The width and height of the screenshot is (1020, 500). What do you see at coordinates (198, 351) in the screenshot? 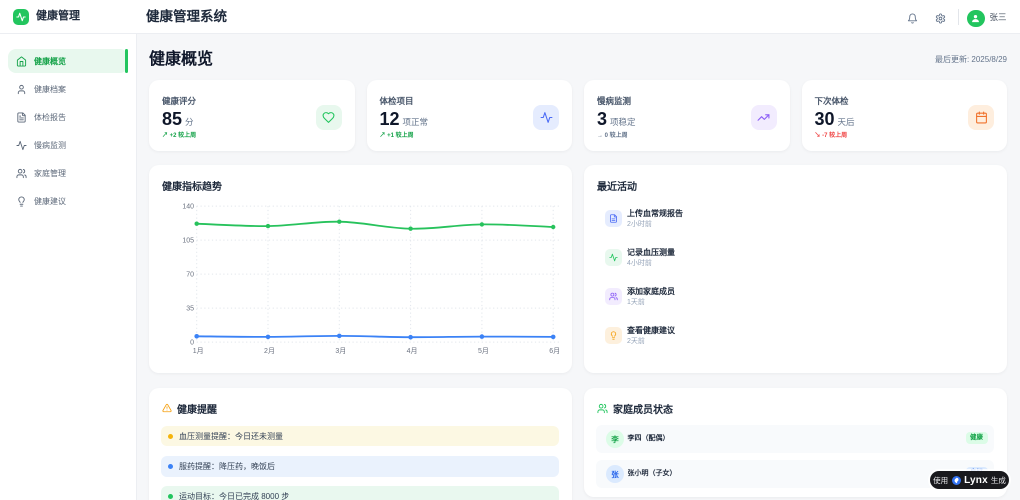
I see `svg-text: 1月` at bounding box center [198, 351].